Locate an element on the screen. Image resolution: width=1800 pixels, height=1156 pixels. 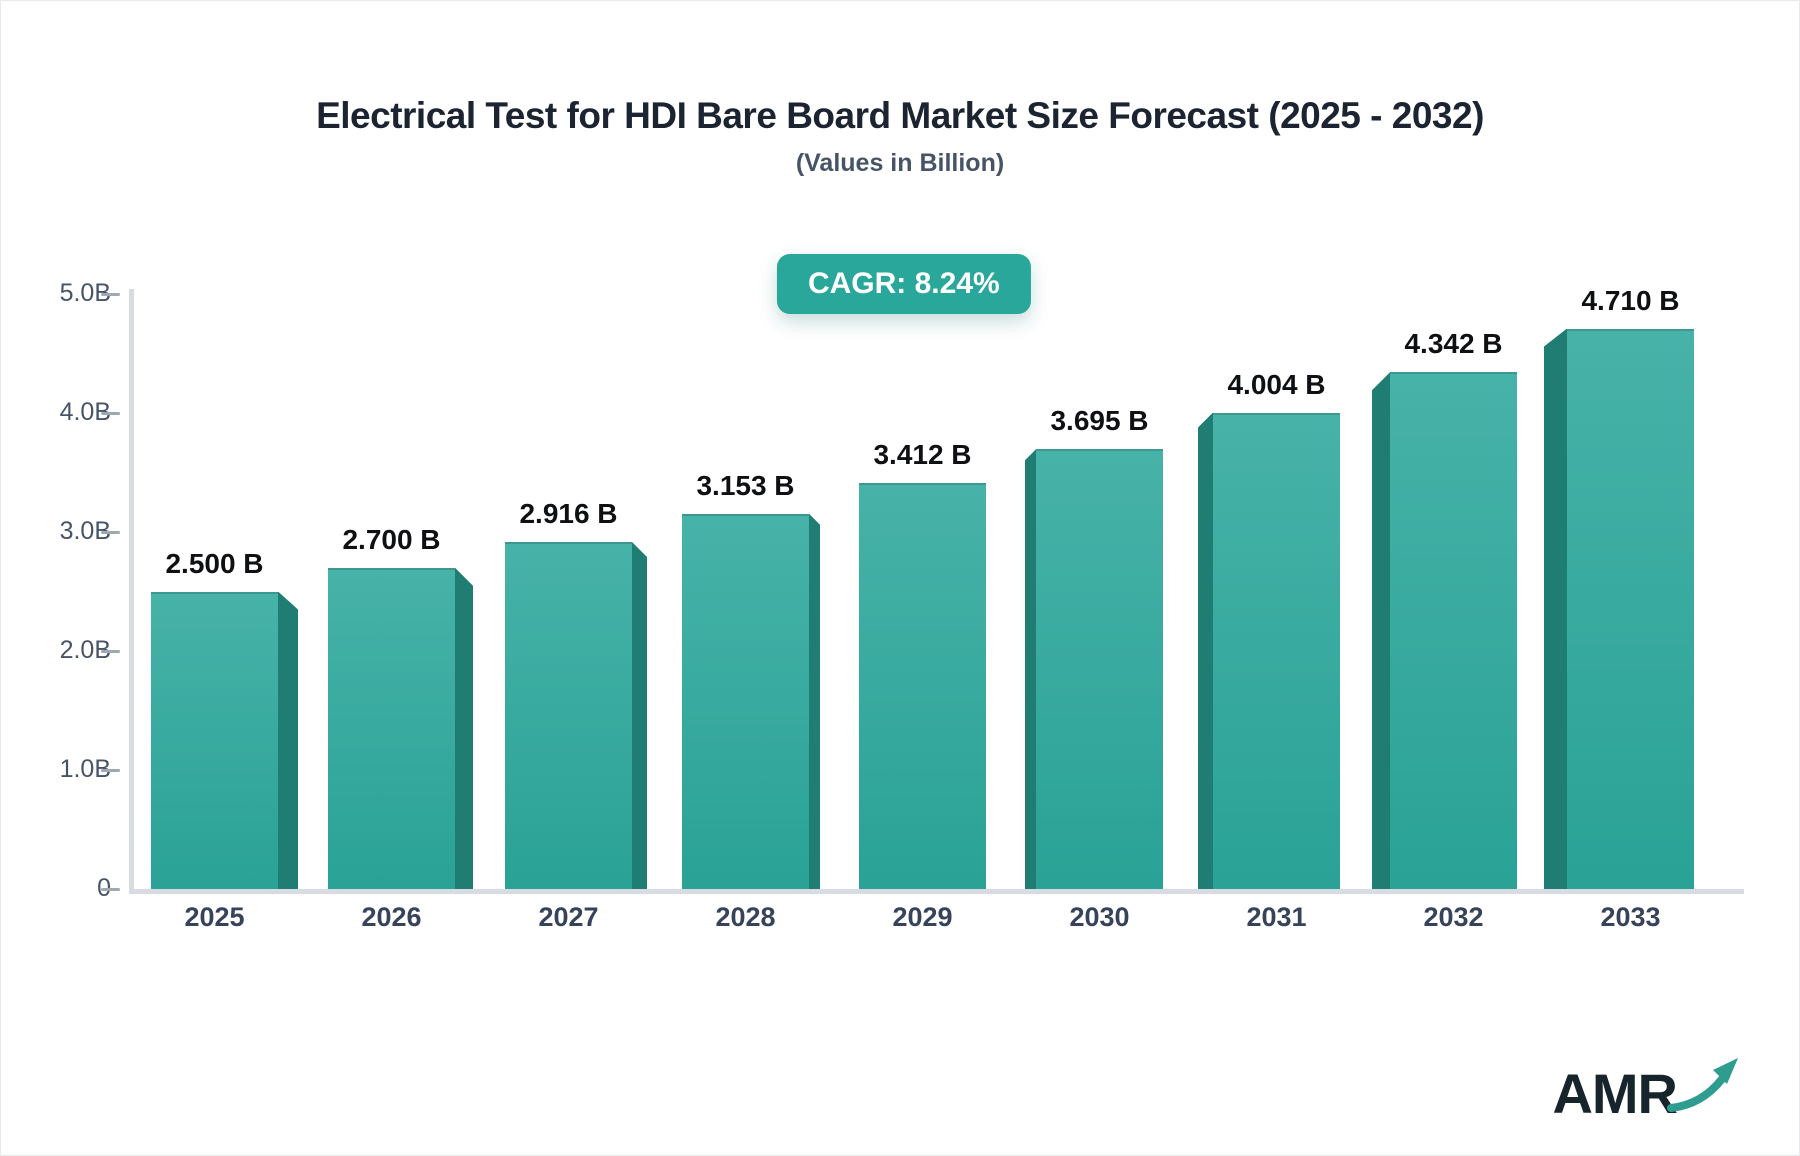
bar-face-2032 is located at coordinates (1453, 630).